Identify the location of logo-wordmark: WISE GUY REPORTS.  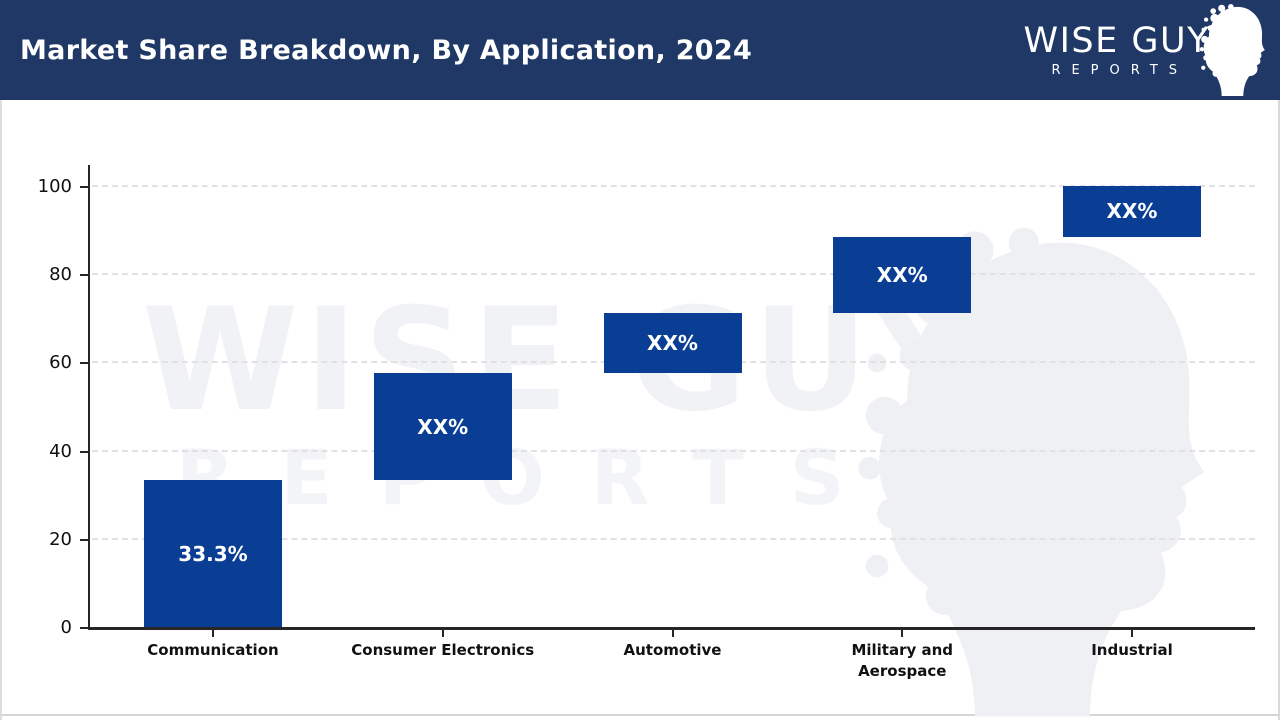
(1116, 49).